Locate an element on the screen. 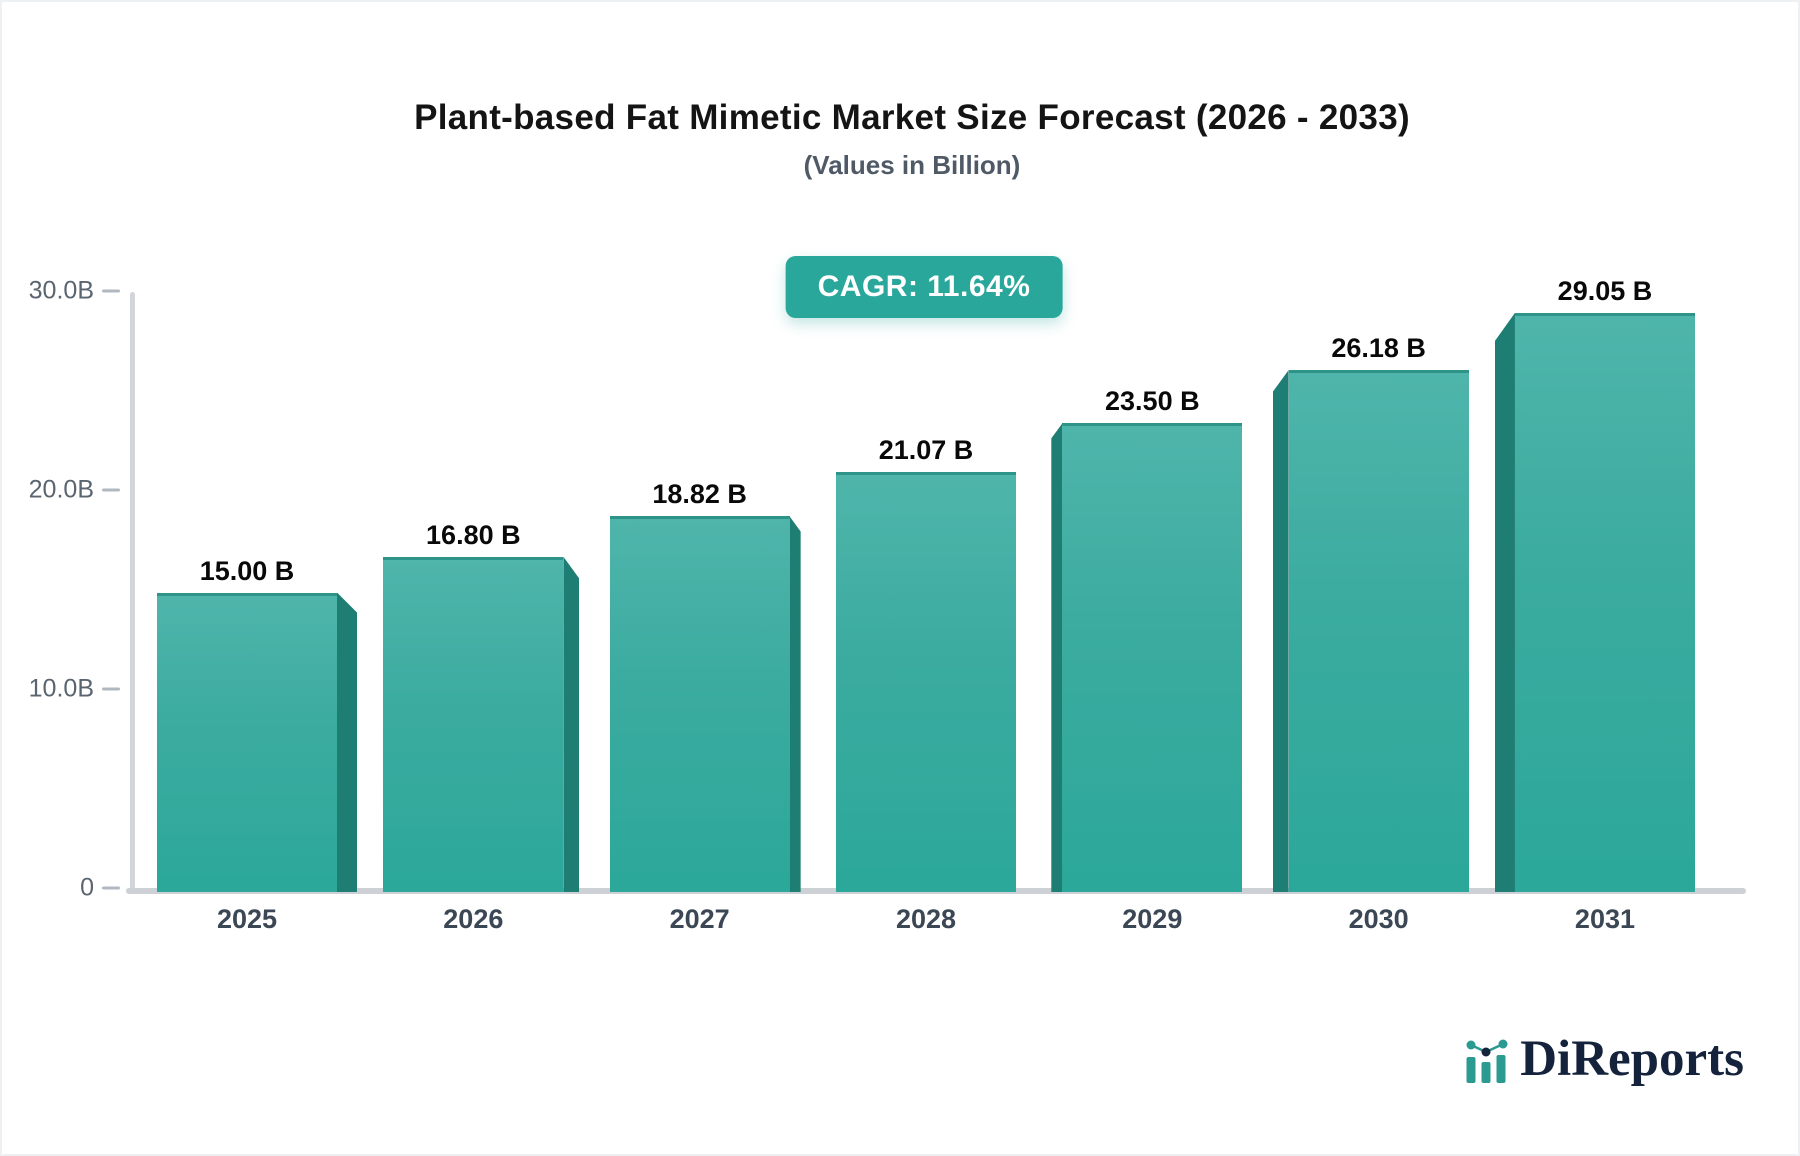 The height and width of the screenshot is (1156, 1800). x-tick-label-2026: 2026 is located at coordinates (473, 919).